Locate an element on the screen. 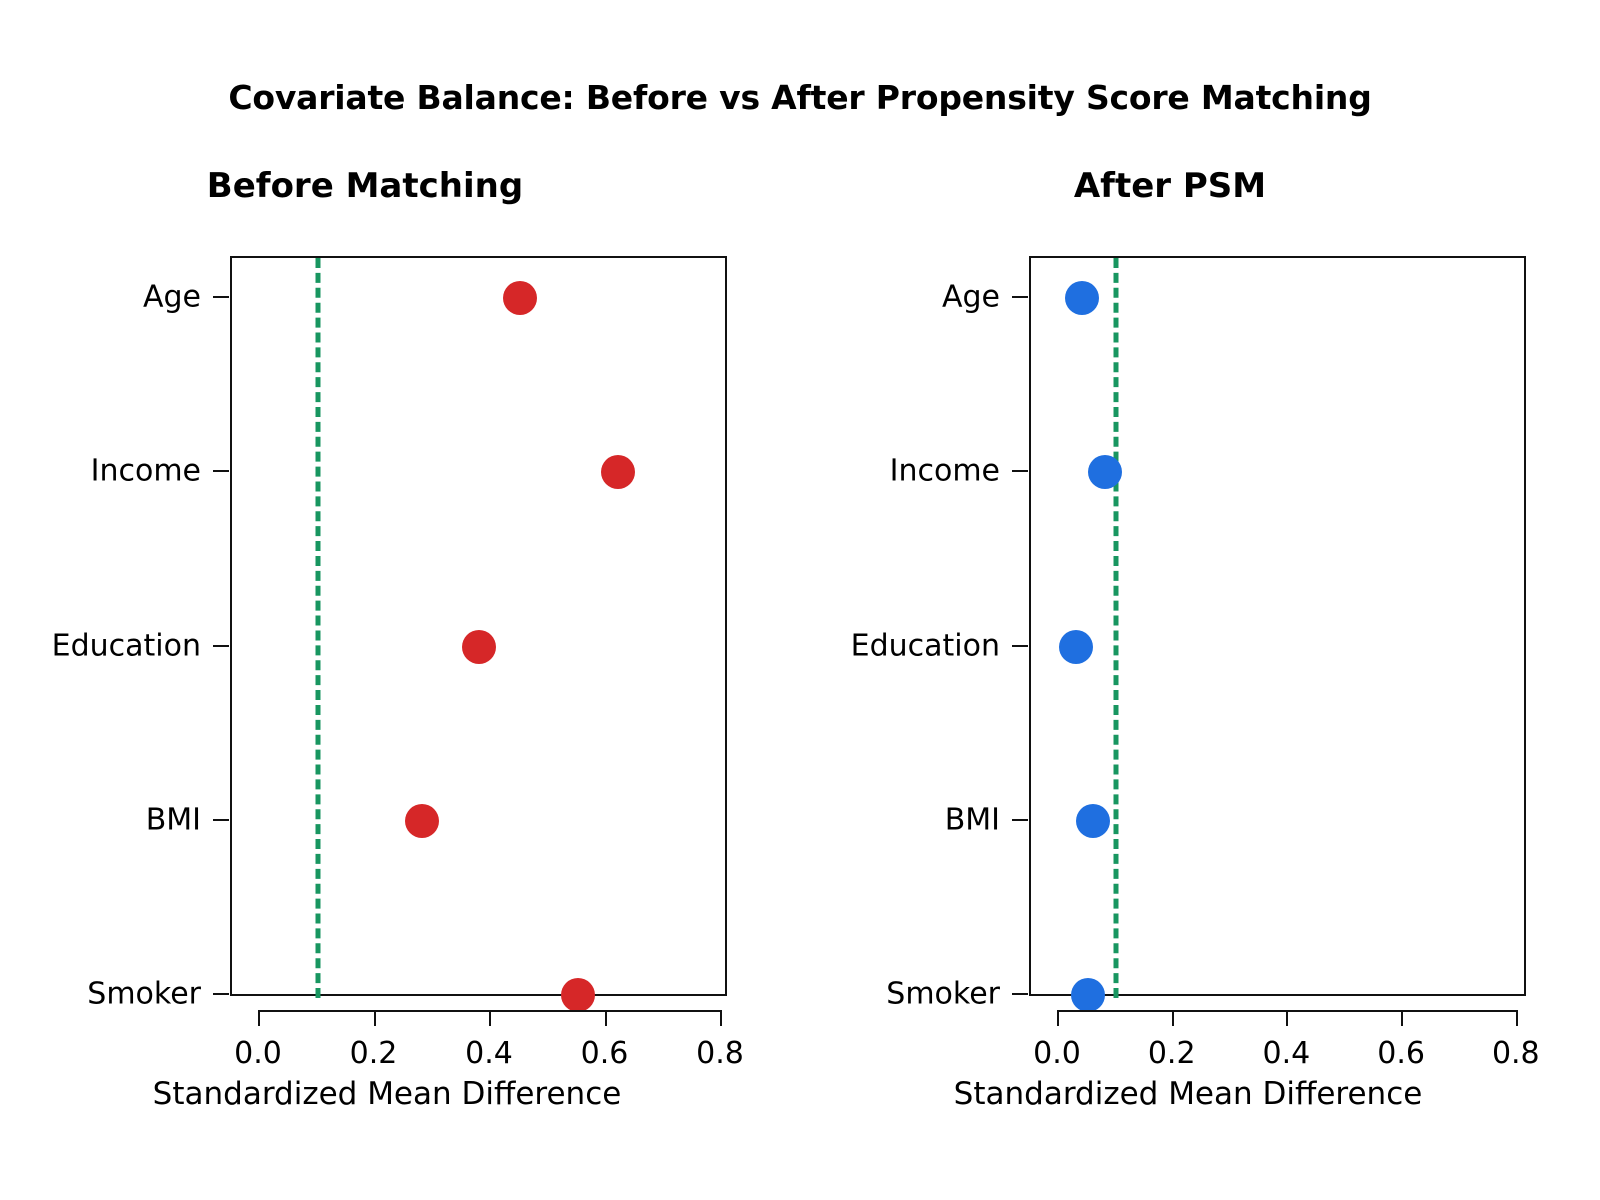 Image resolution: width=1600 pixels, height=1200 pixels. xaxis-title-after: Standardized Mean Difference is located at coordinates (1188, 1094).